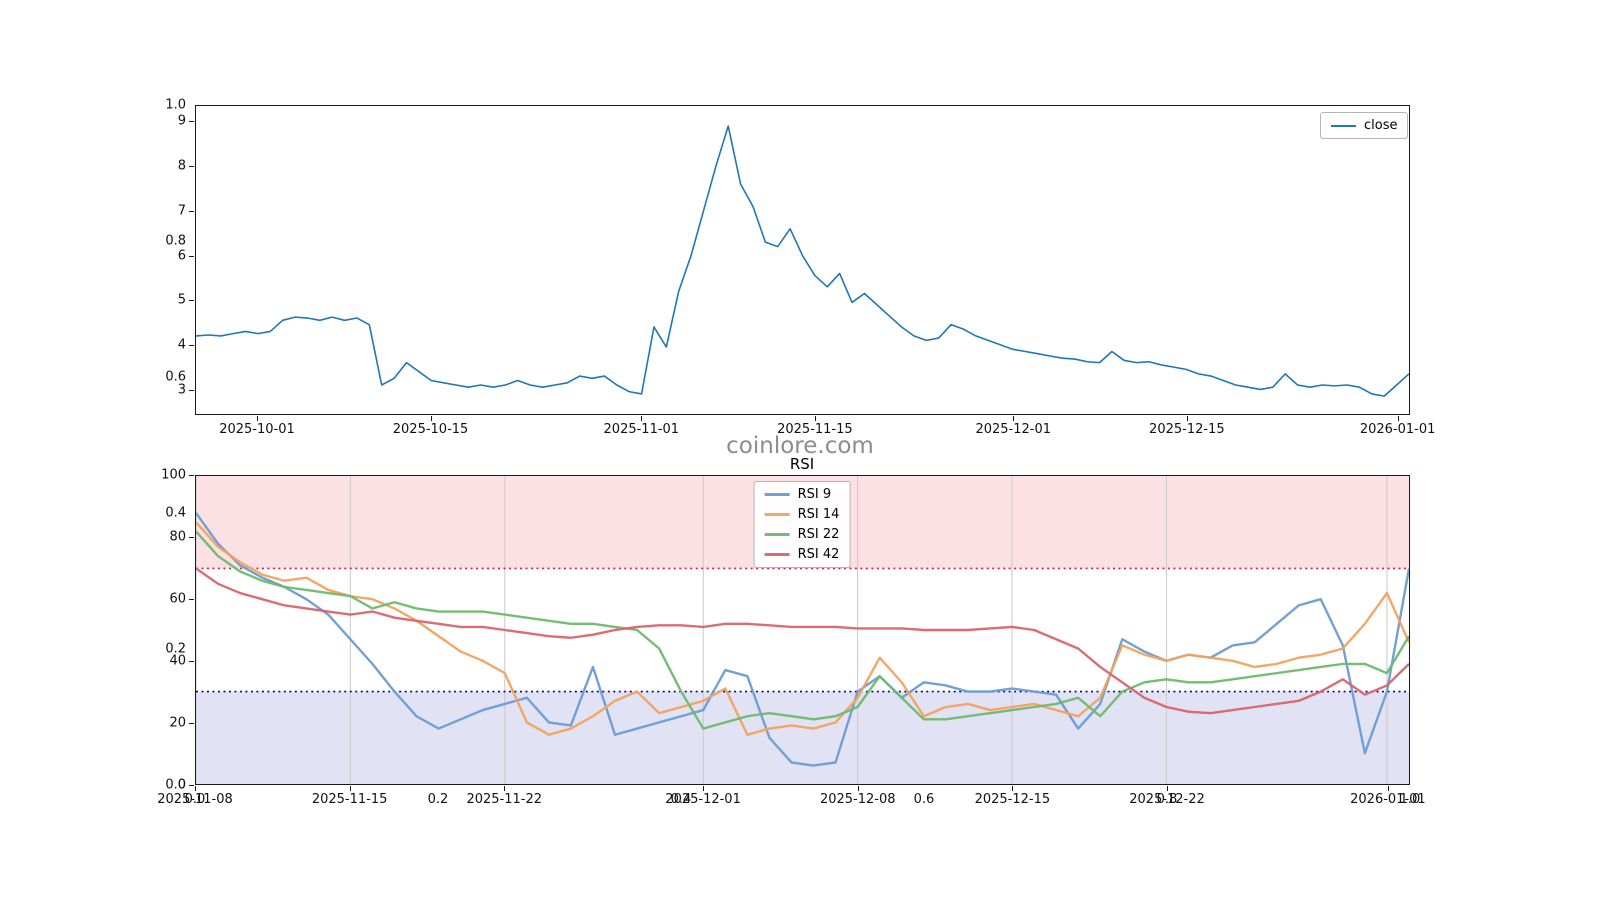  What do you see at coordinates (181, 785) in the screenshot?
I see `y-tick-label: 0` at bounding box center [181, 785].